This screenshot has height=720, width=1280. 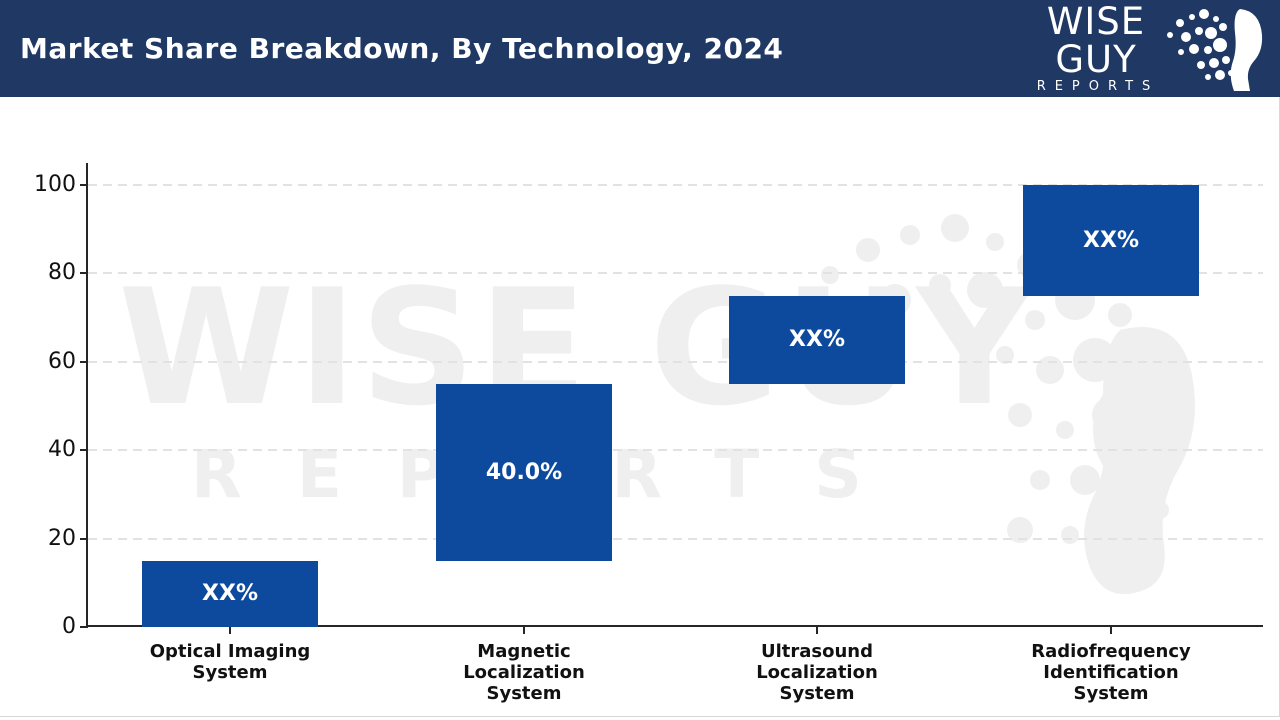 What do you see at coordinates (817, 672) in the screenshot?
I see `category-label: Ultrasound Localization System` at bounding box center [817, 672].